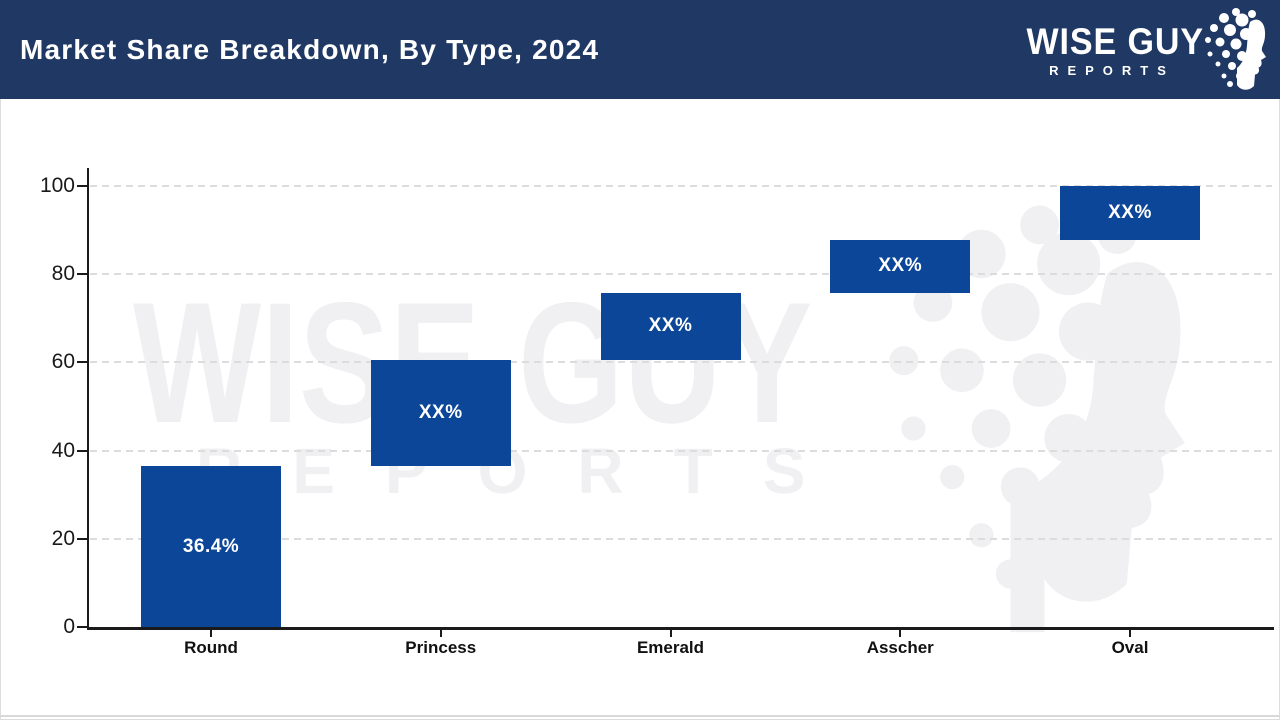 This screenshot has width=1280, height=720. Describe the element at coordinates (1130, 647) in the screenshot. I see `x-category-label-oval: Oval` at that location.